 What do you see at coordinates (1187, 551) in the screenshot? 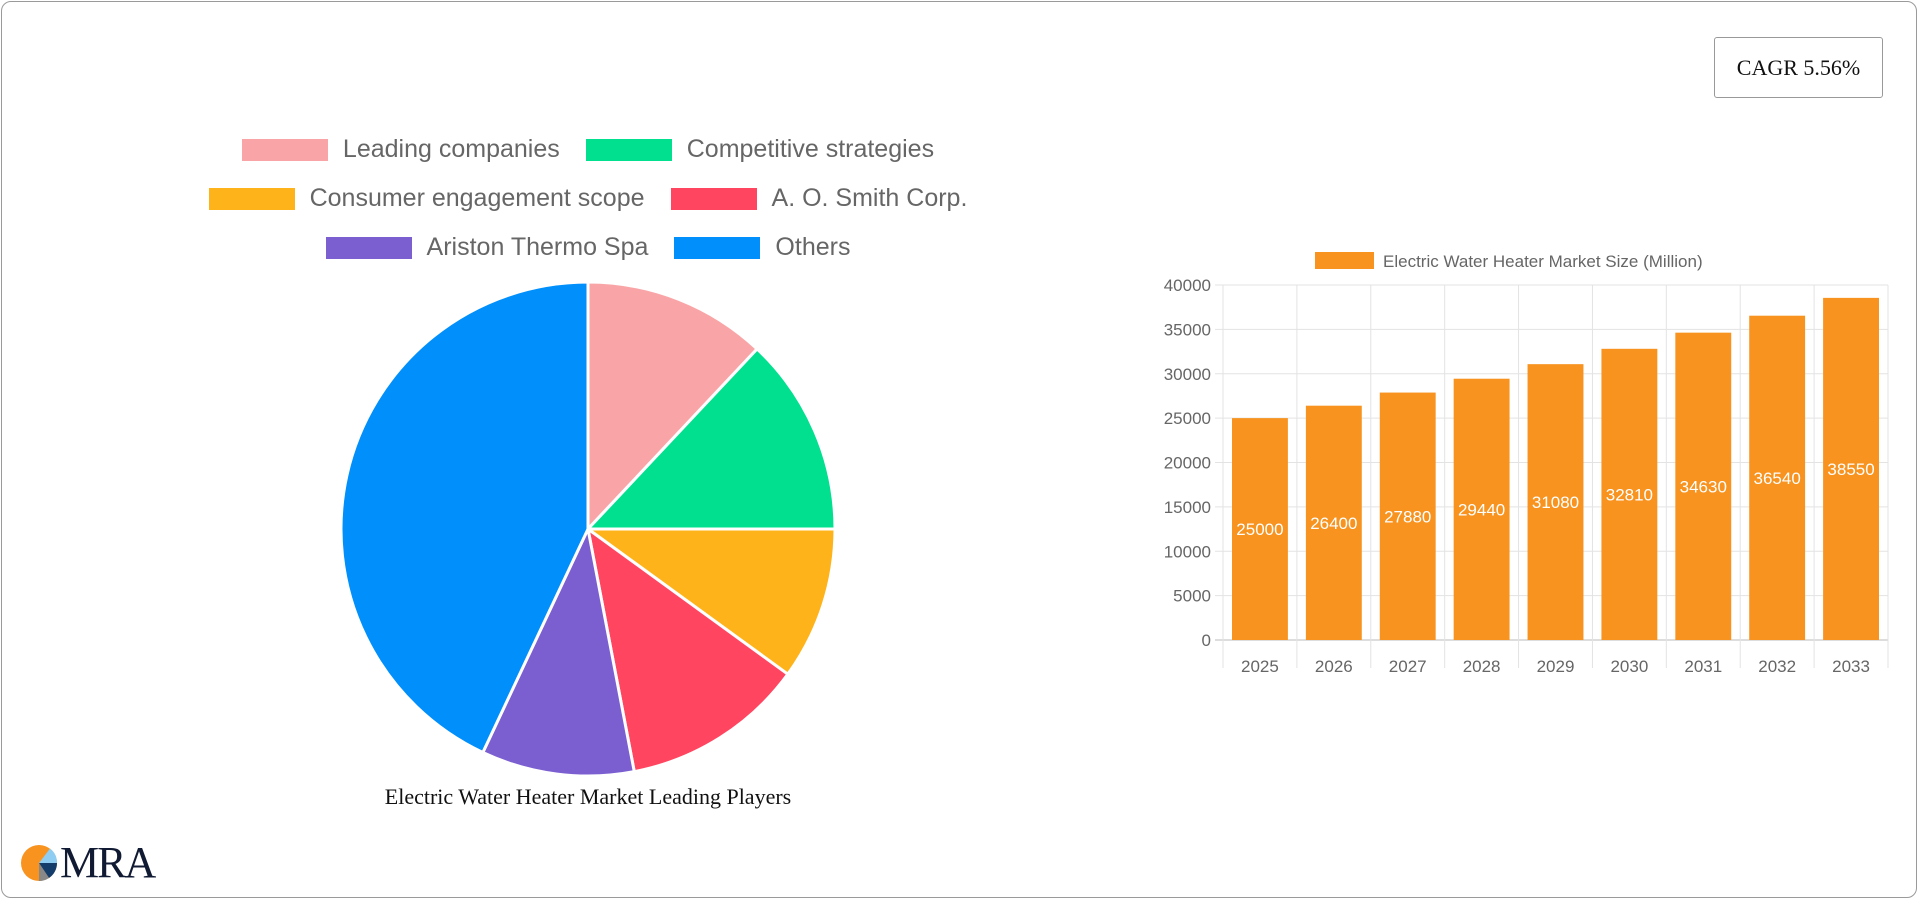
I see `y-tick-label: 10000` at bounding box center [1187, 551].